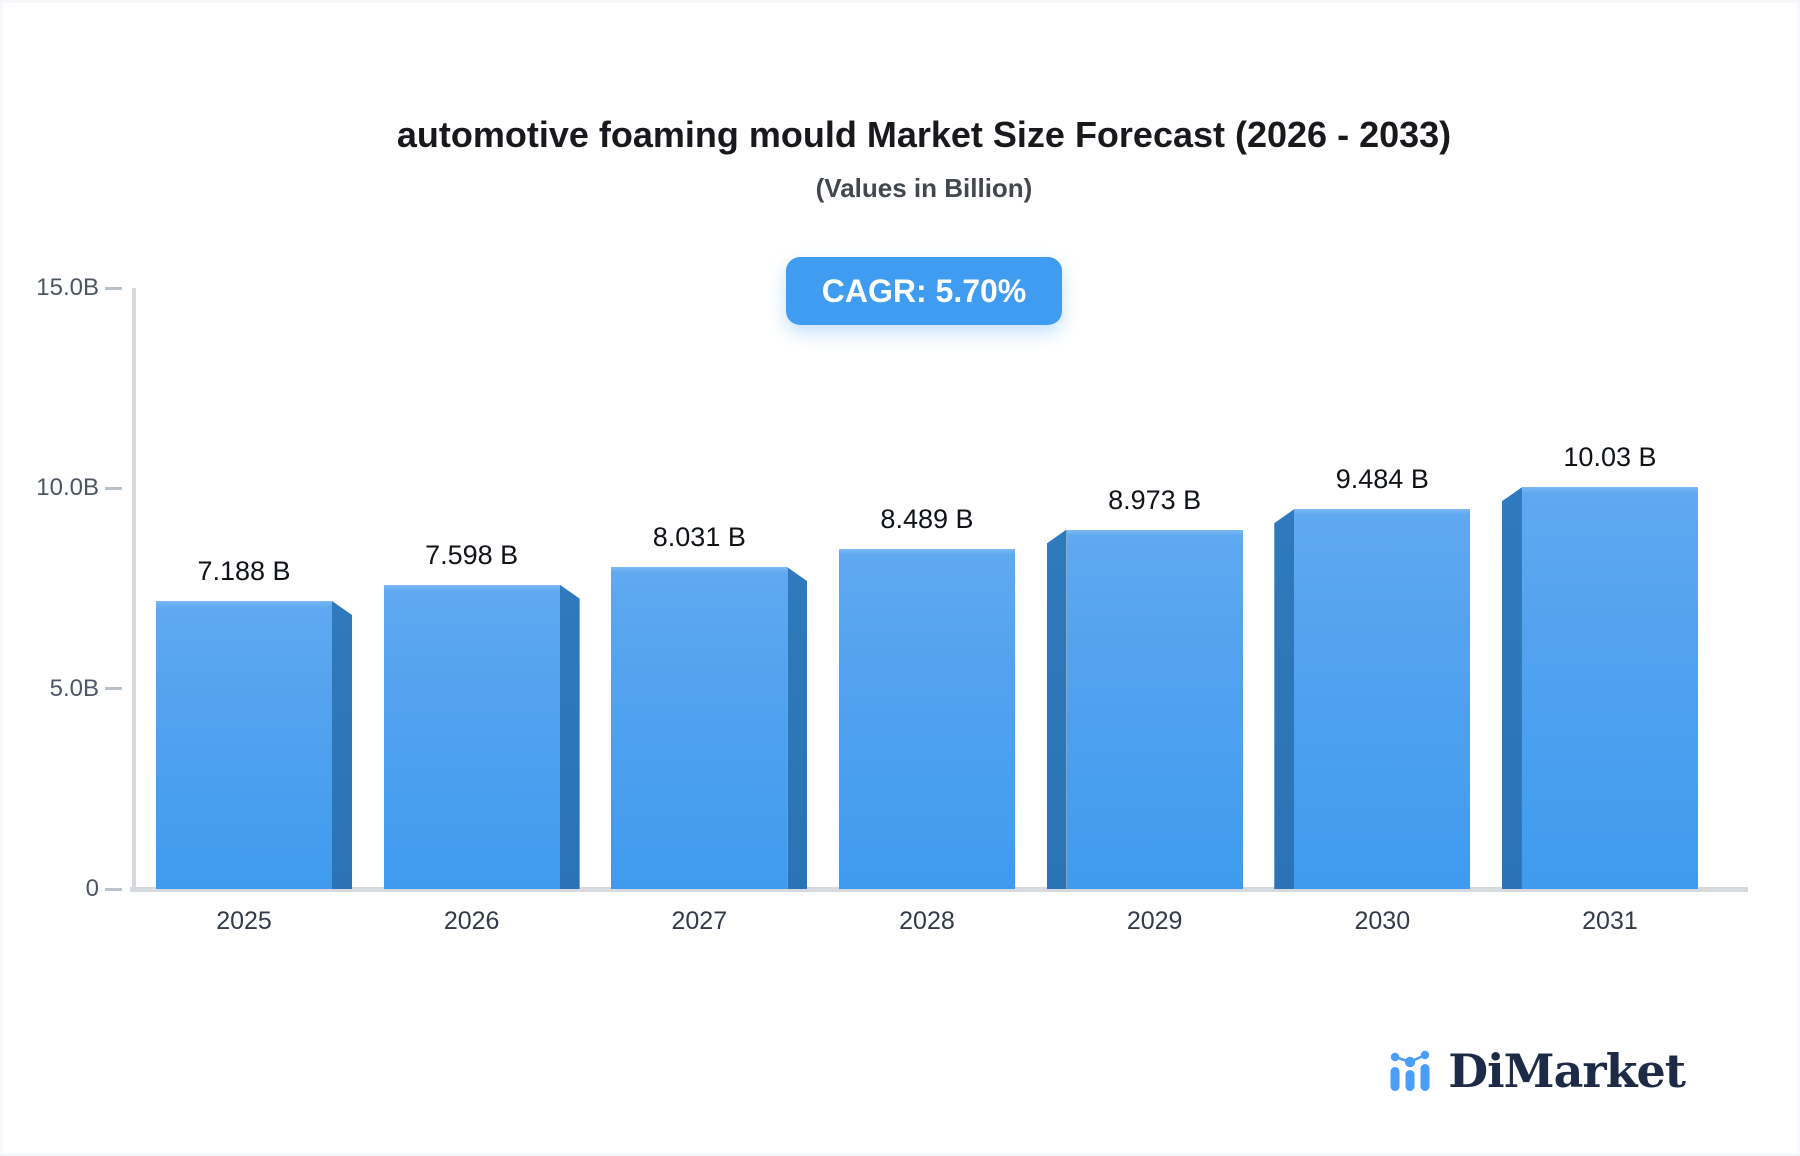 This screenshot has width=1800, height=1156. What do you see at coordinates (1410, 1070) in the screenshot?
I see `bar-line-chart-logo-icon` at bounding box center [1410, 1070].